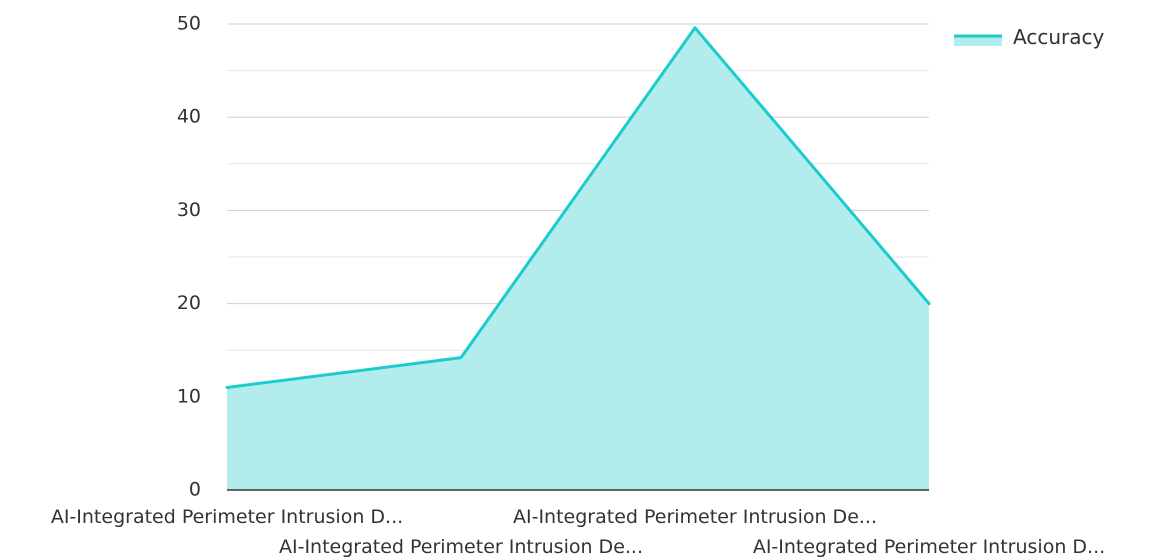 The height and width of the screenshot is (560, 1150). What do you see at coordinates (189, 24) in the screenshot?
I see `y-tick-label: 50` at bounding box center [189, 24].